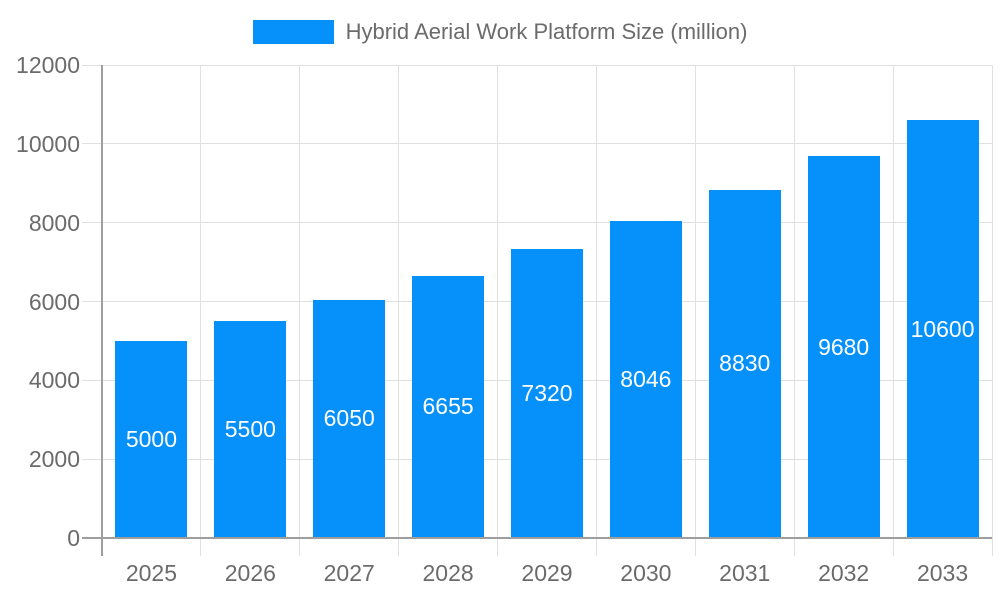 The width and height of the screenshot is (1000, 600). I want to click on bar-2032: 9680, so click(843, 347).